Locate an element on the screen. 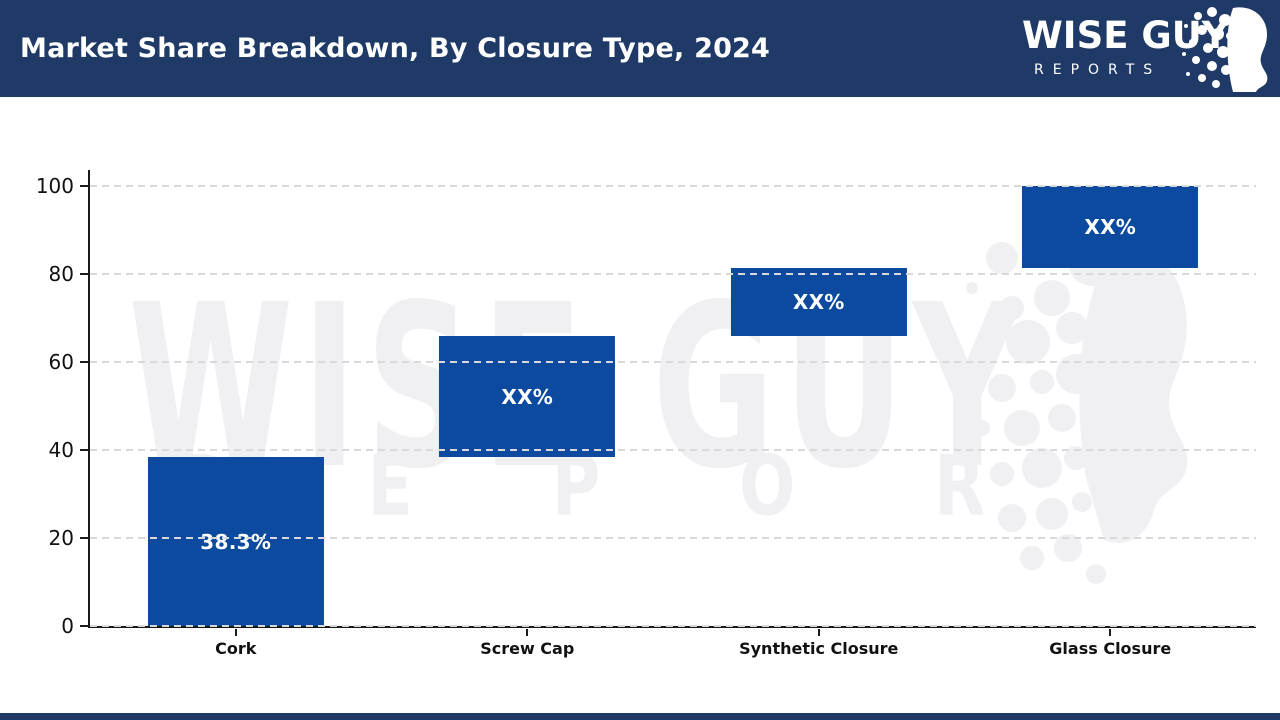  bar-glass-closure: XX% is located at coordinates (1110, 227).